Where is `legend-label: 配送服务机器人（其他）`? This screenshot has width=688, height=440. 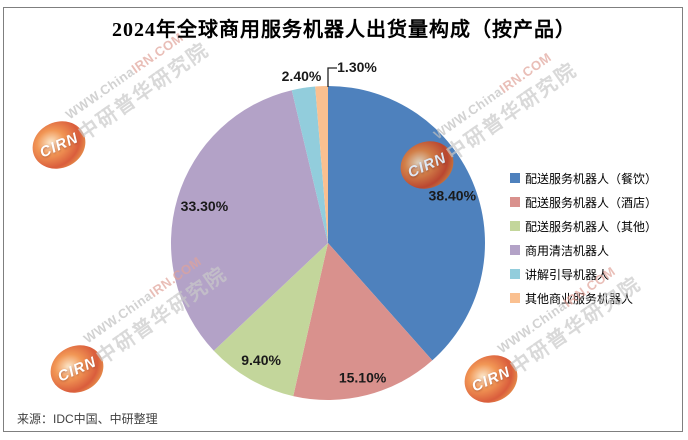 legend-label: 配送服务机器人（其他） is located at coordinates (591, 226).